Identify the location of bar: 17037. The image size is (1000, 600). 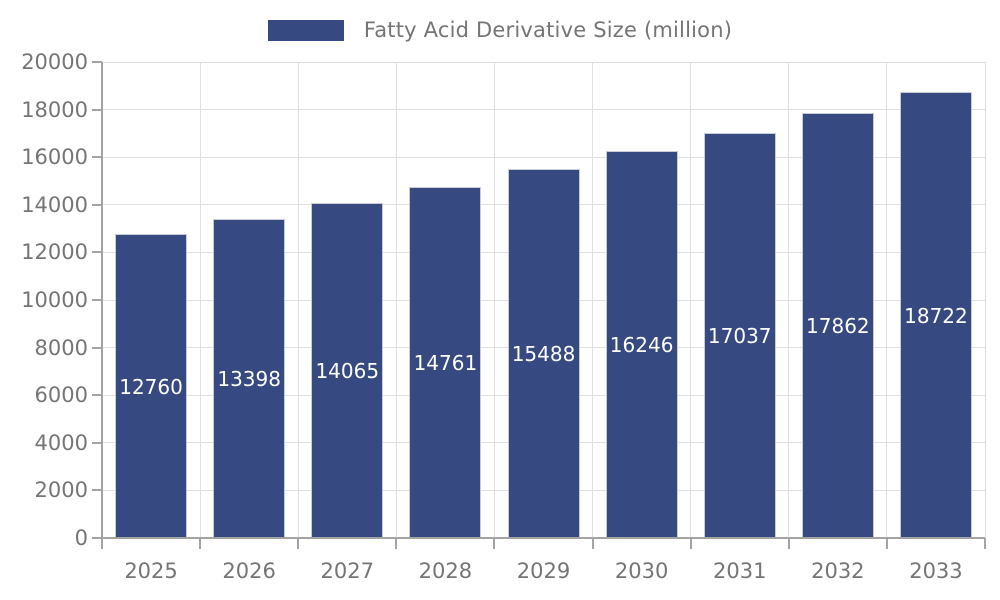
(739, 335).